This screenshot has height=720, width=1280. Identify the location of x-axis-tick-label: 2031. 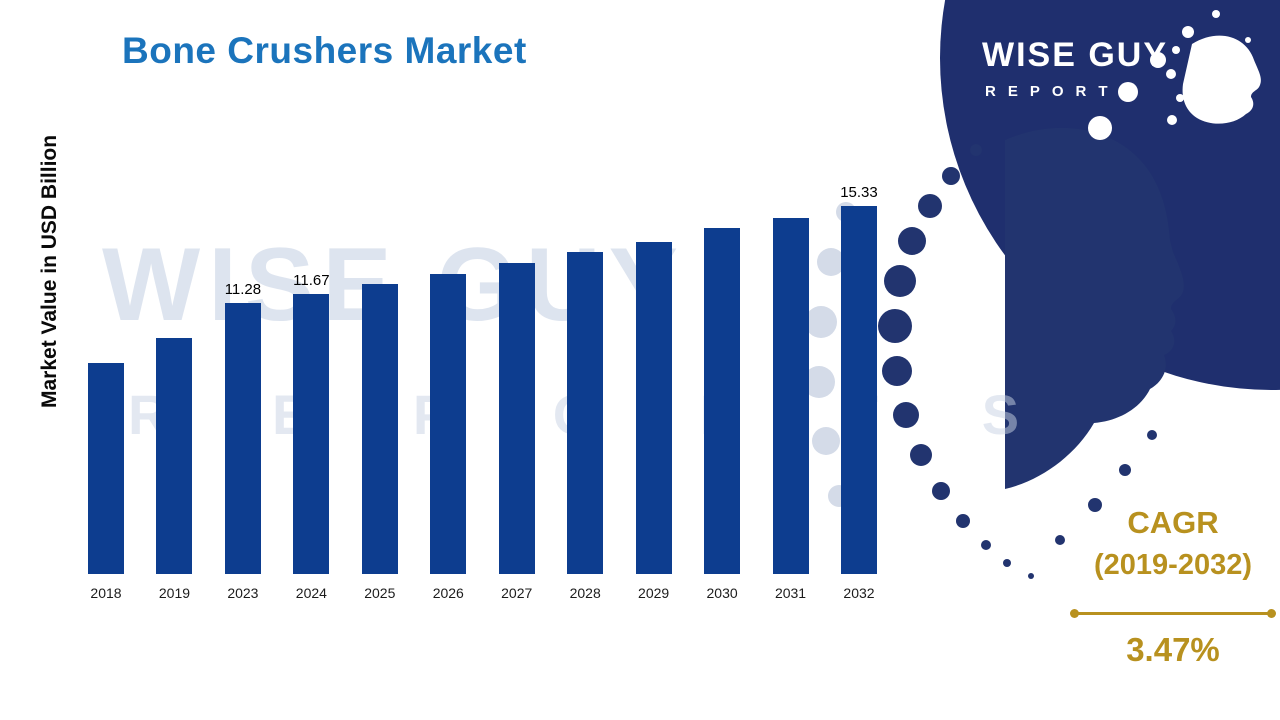
(790, 593).